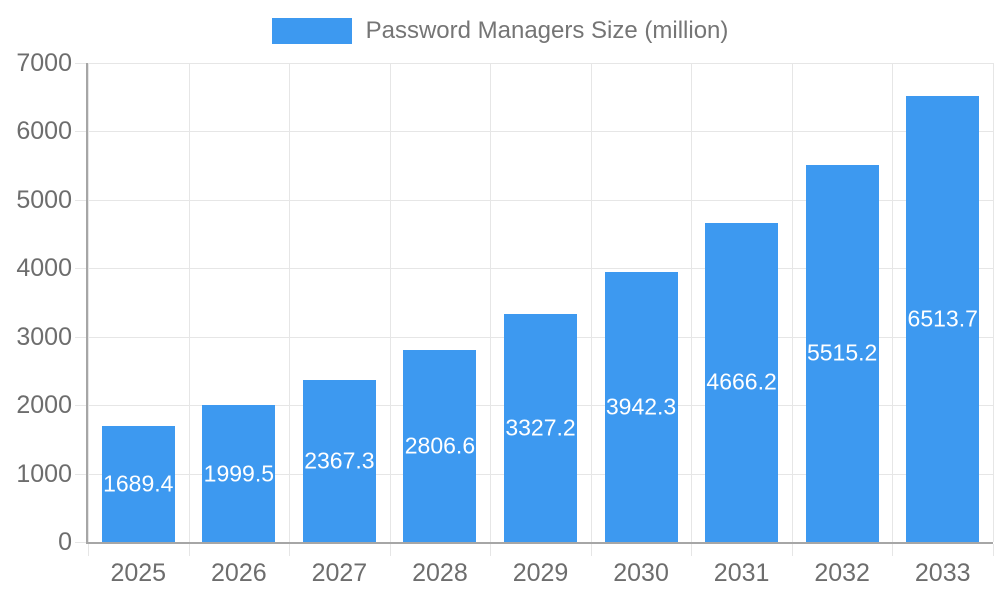 This screenshot has width=1000, height=600. I want to click on bar-2027, so click(339, 461).